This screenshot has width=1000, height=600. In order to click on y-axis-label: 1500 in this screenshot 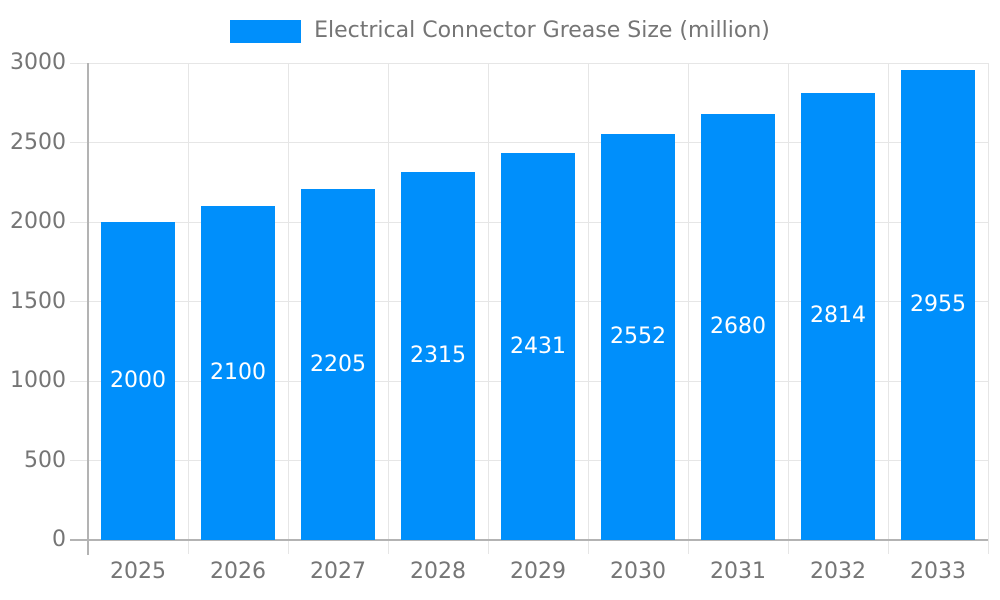, I will do `click(38, 301)`.